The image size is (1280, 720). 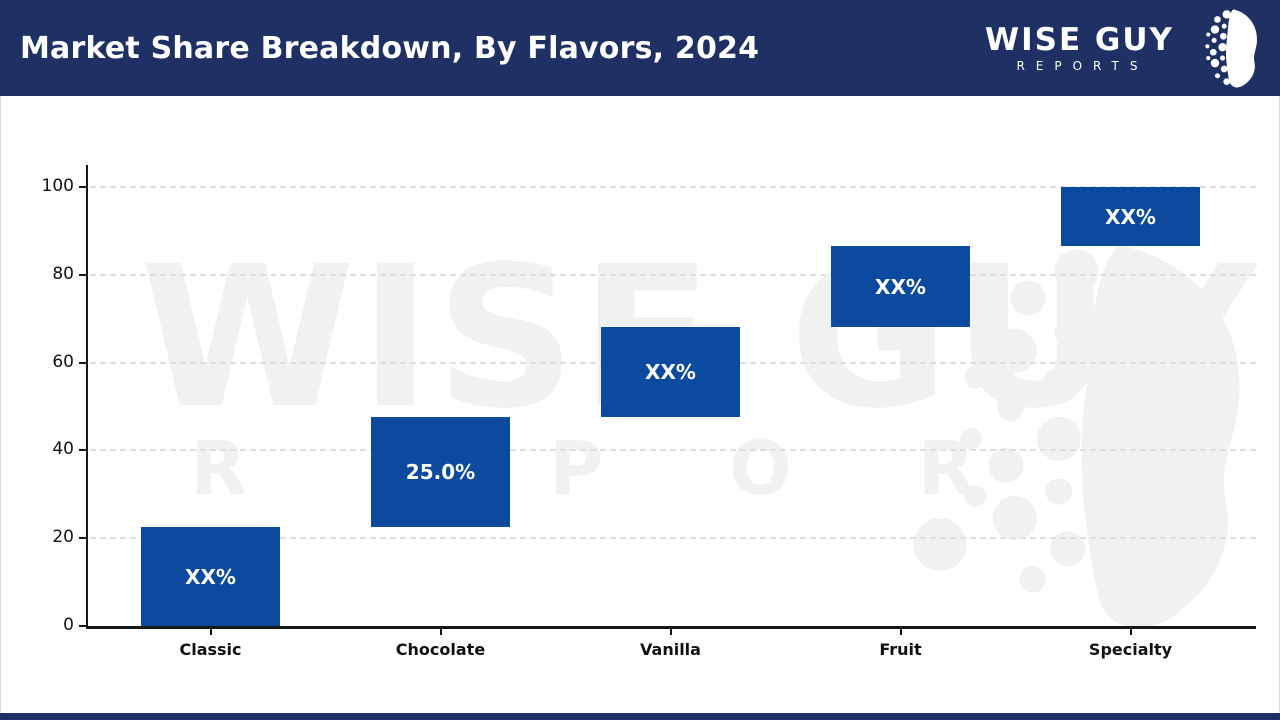 What do you see at coordinates (57, 186) in the screenshot?
I see `y-tick-label: 100` at bounding box center [57, 186].